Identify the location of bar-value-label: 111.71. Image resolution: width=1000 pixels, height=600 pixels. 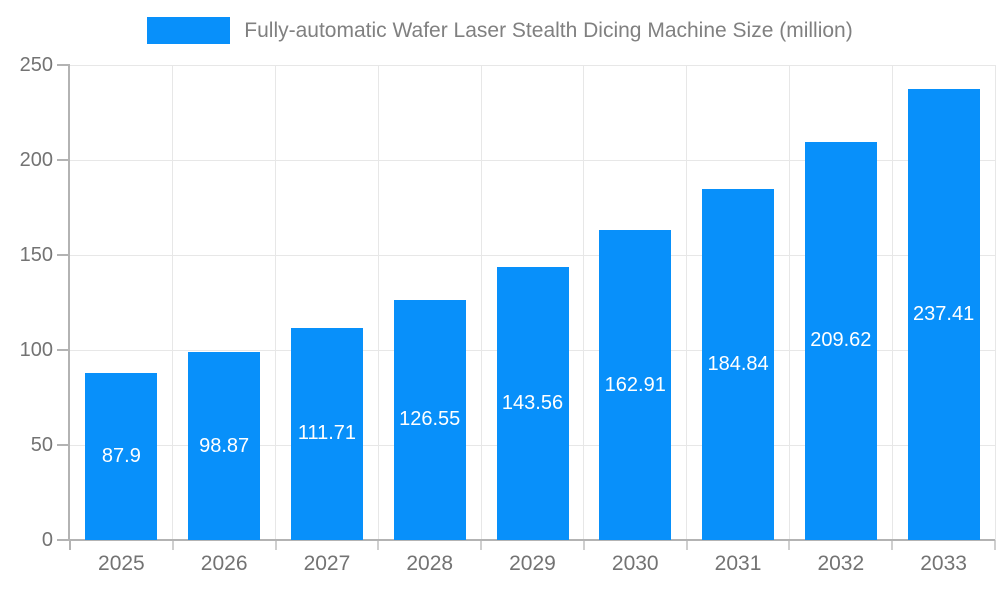
(327, 433).